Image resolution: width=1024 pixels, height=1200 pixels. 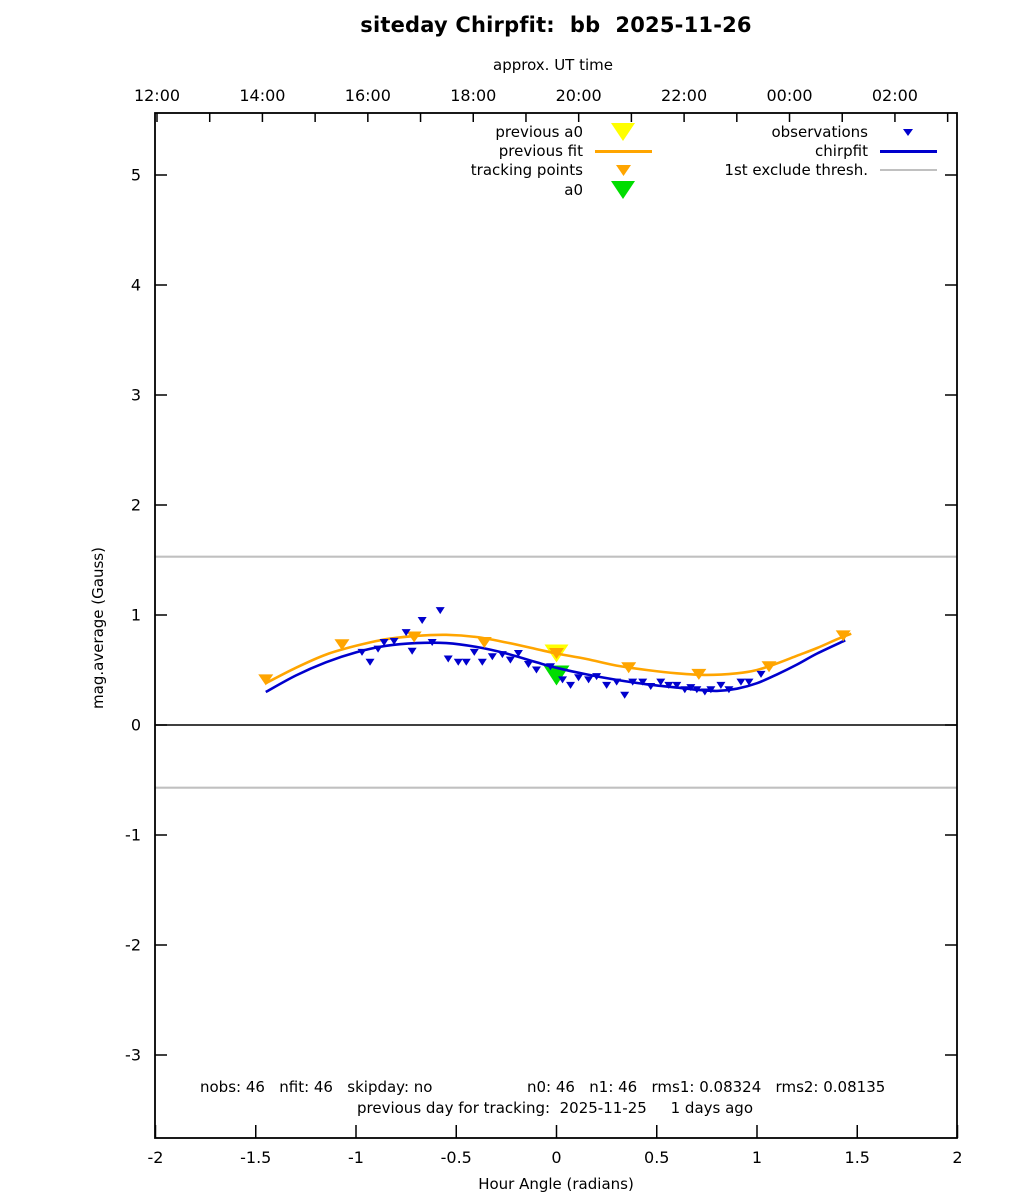 What do you see at coordinates (136, 395) in the screenshot?
I see `y-tick-label: 3` at bounding box center [136, 395].